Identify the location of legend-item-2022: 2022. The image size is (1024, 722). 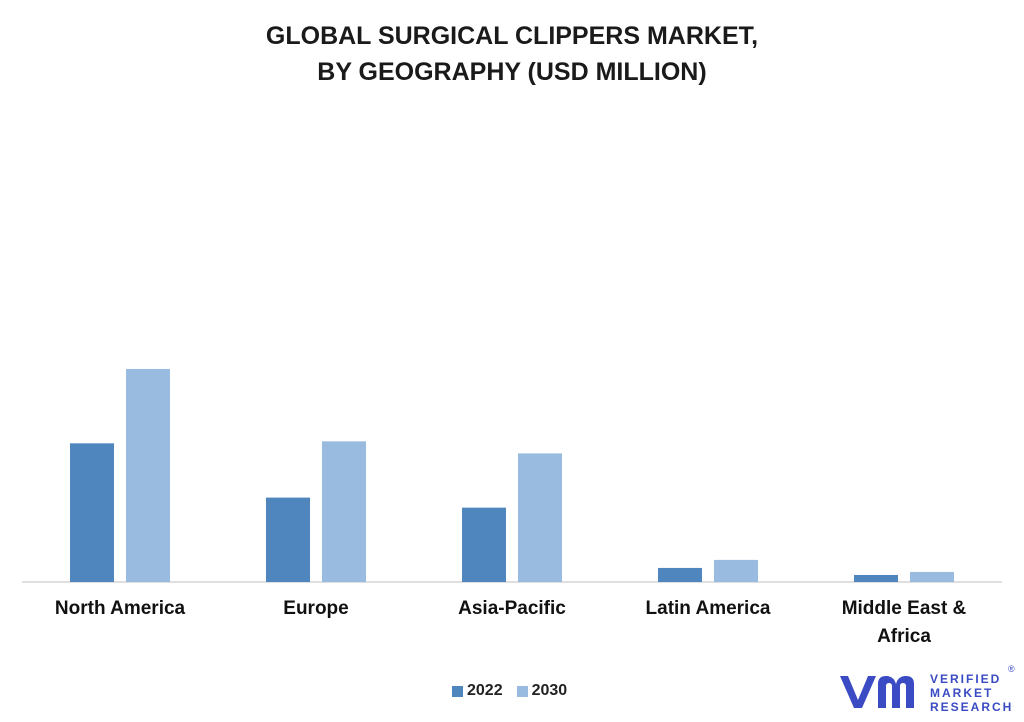
(477, 691).